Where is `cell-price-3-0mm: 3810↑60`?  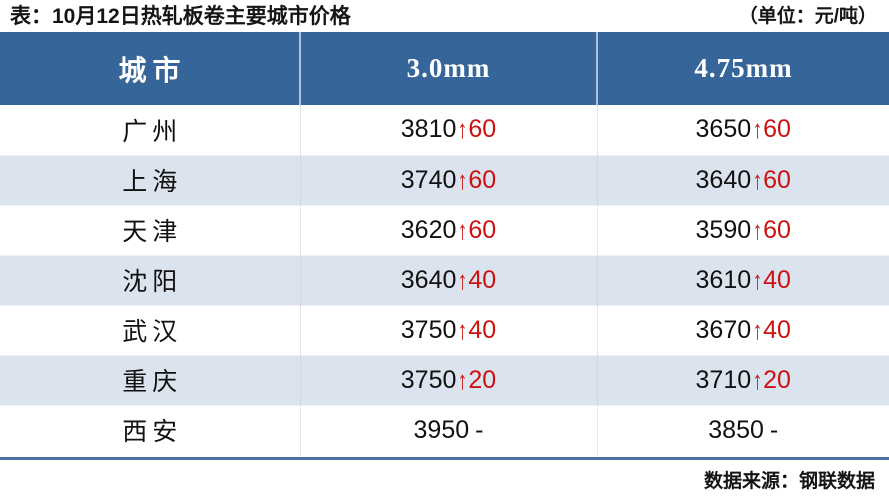 cell-price-3-0mm: 3810↑60 is located at coordinates (448, 130).